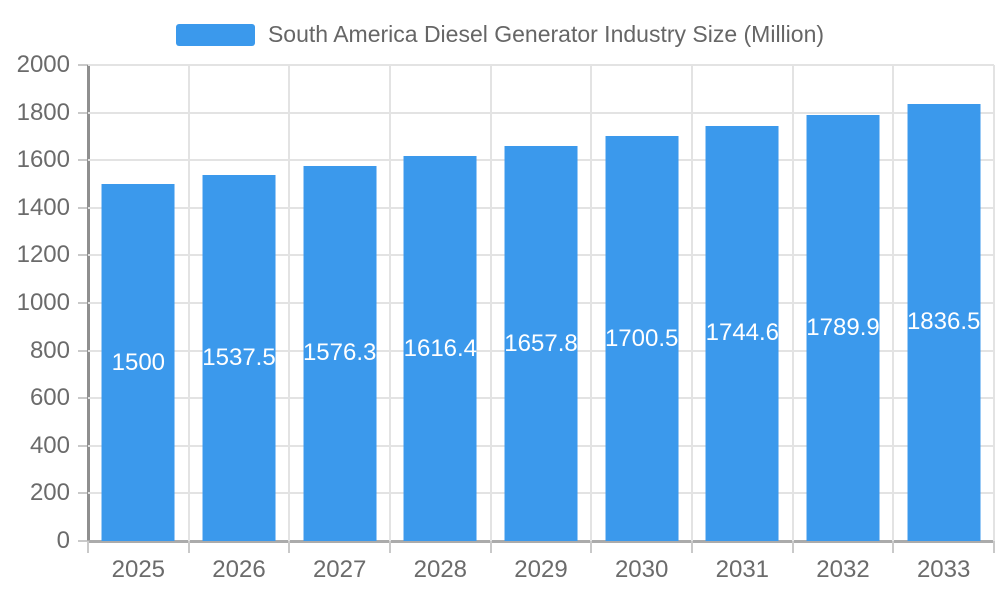 This screenshot has width=1000, height=600. I want to click on x-tick-label: 2030, so click(641, 569).